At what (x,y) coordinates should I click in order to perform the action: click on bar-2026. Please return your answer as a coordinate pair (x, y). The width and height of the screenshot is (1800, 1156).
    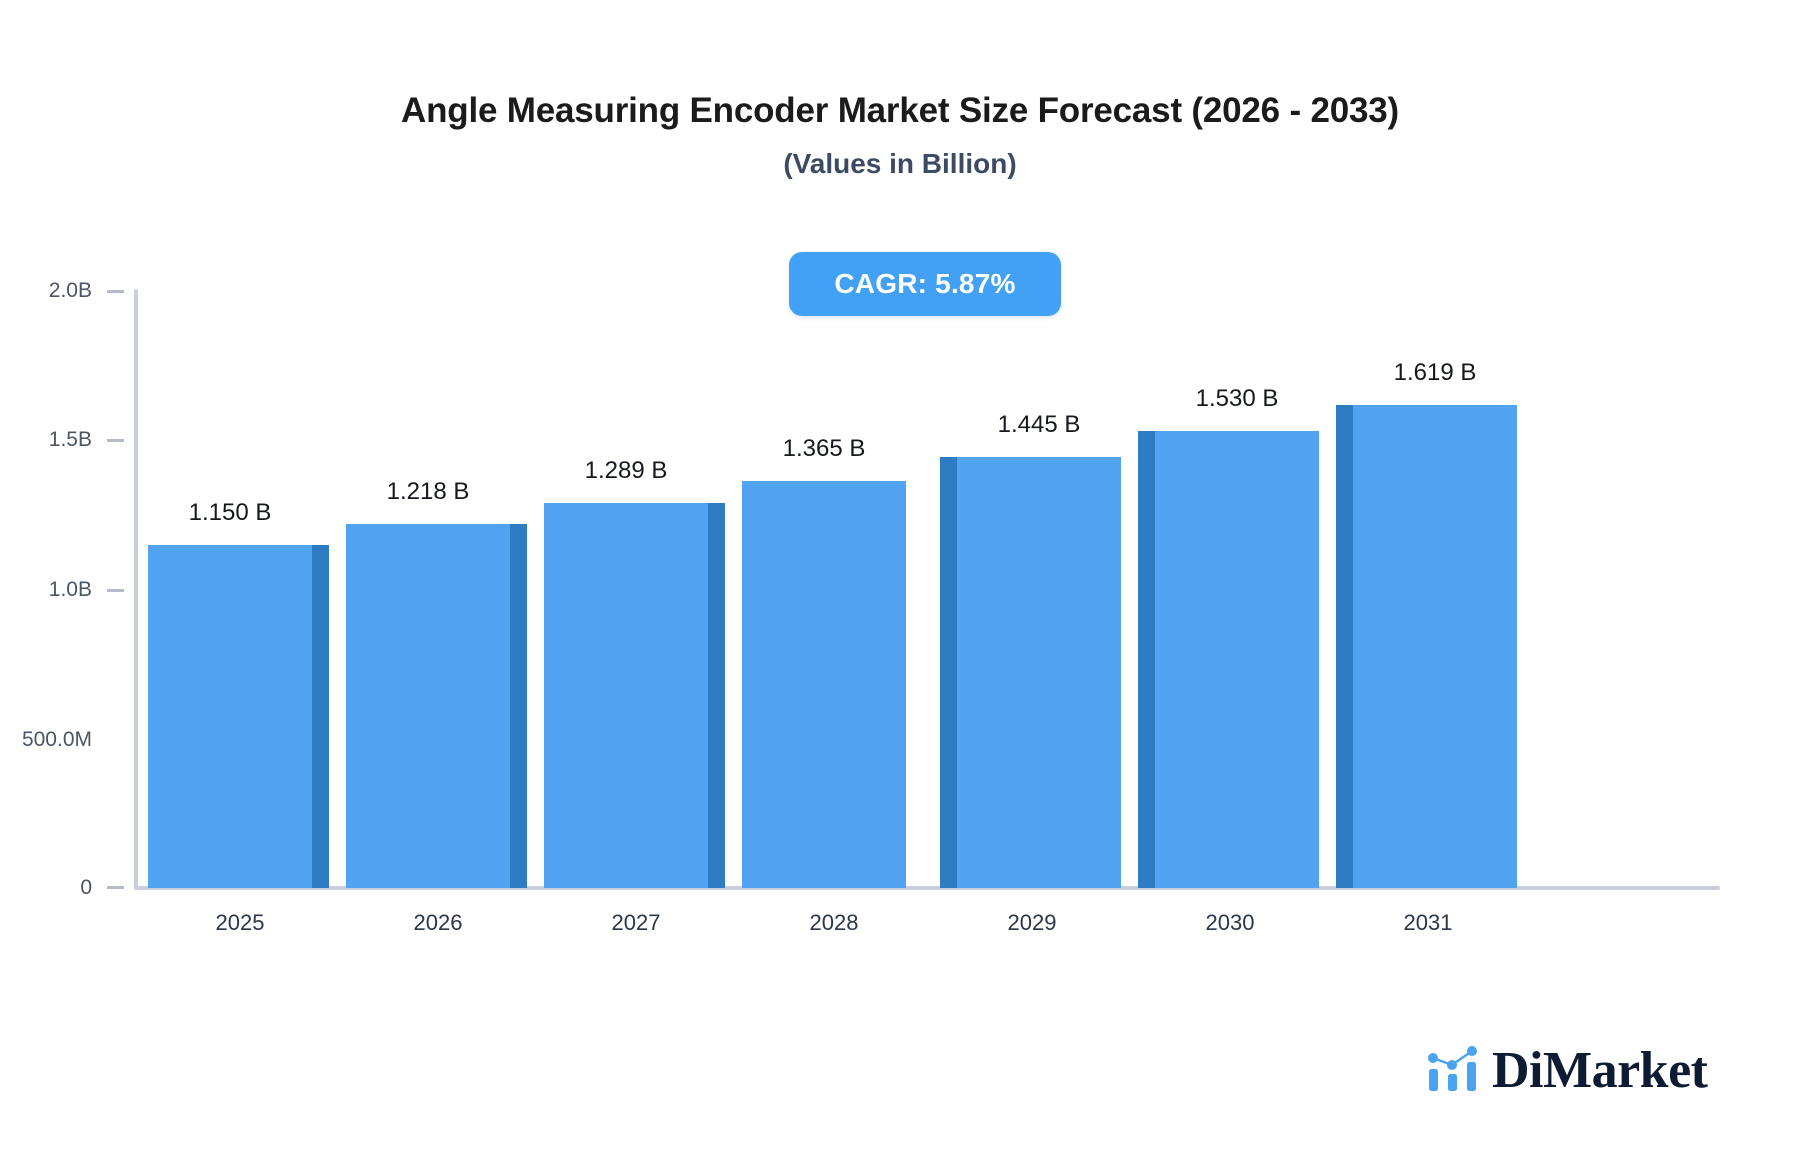
    Looking at the image, I should click on (436, 706).